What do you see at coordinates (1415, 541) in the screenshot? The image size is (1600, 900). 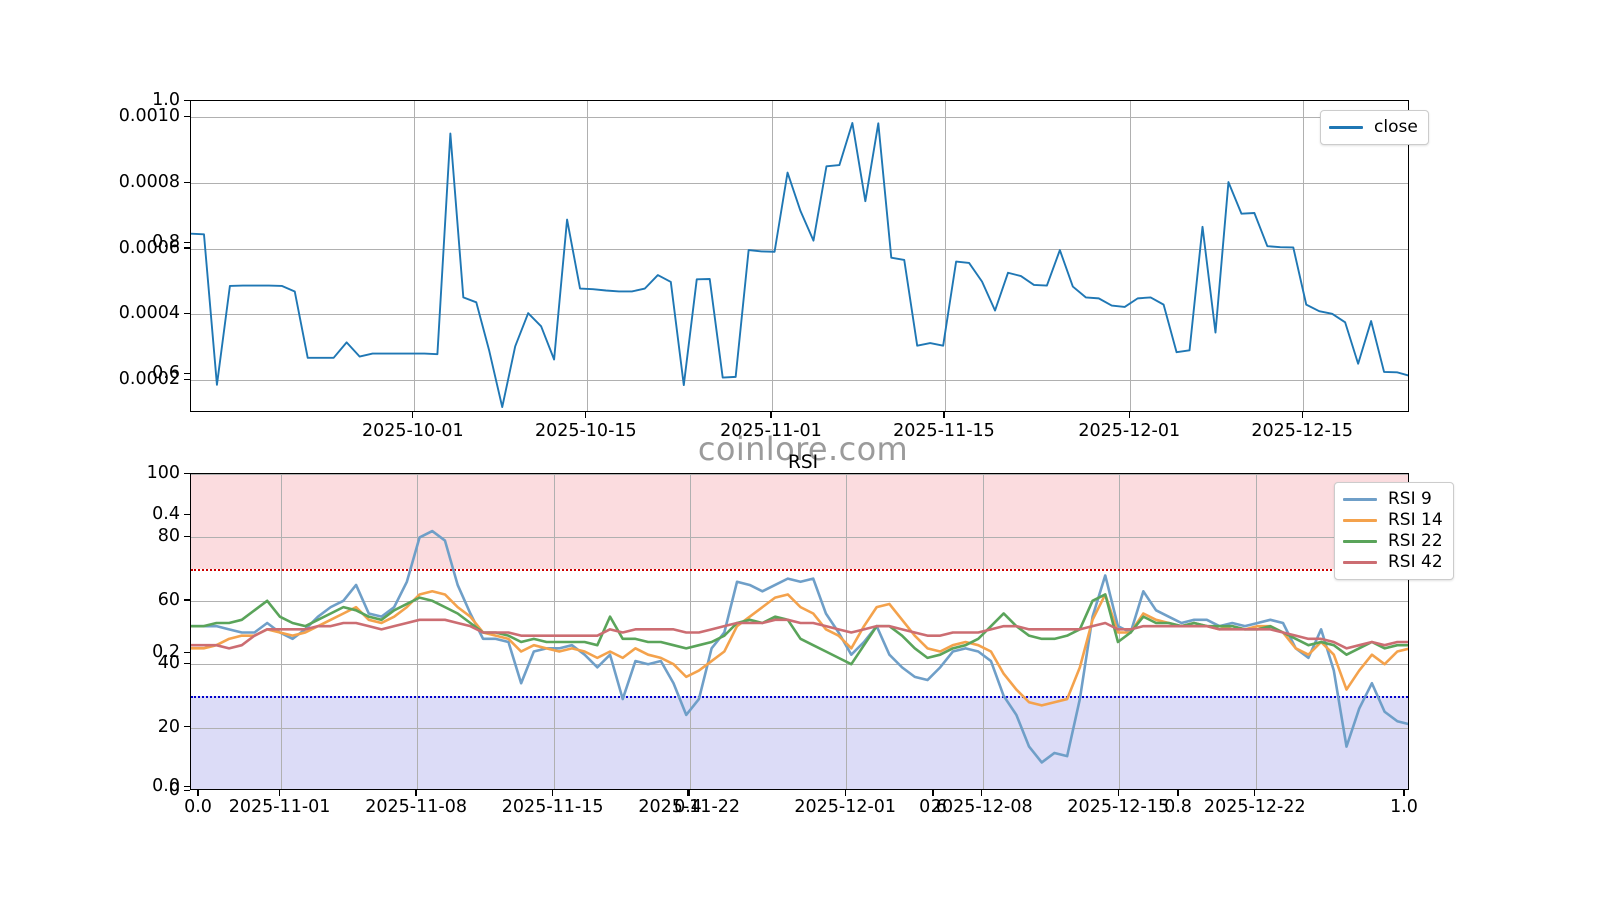 I see `legend-item-label: RSI 22` at bounding box center [1415, 541].